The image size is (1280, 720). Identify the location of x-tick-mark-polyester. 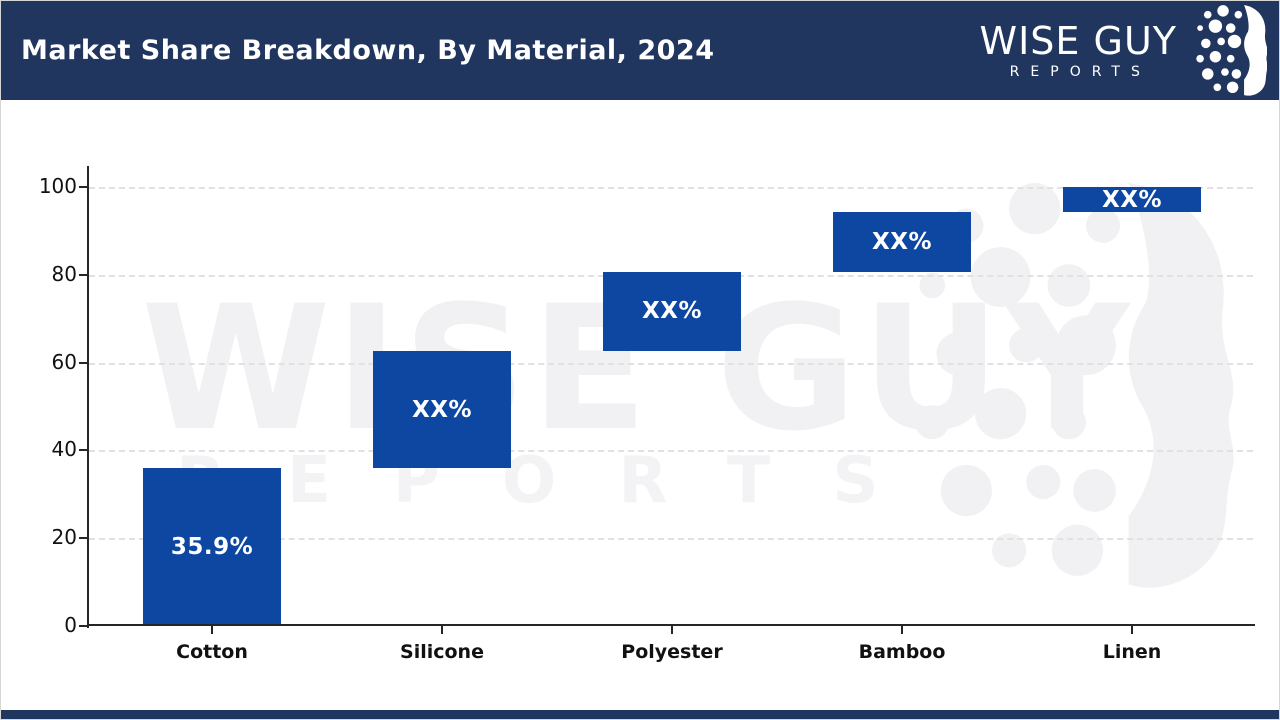
(672, 630).